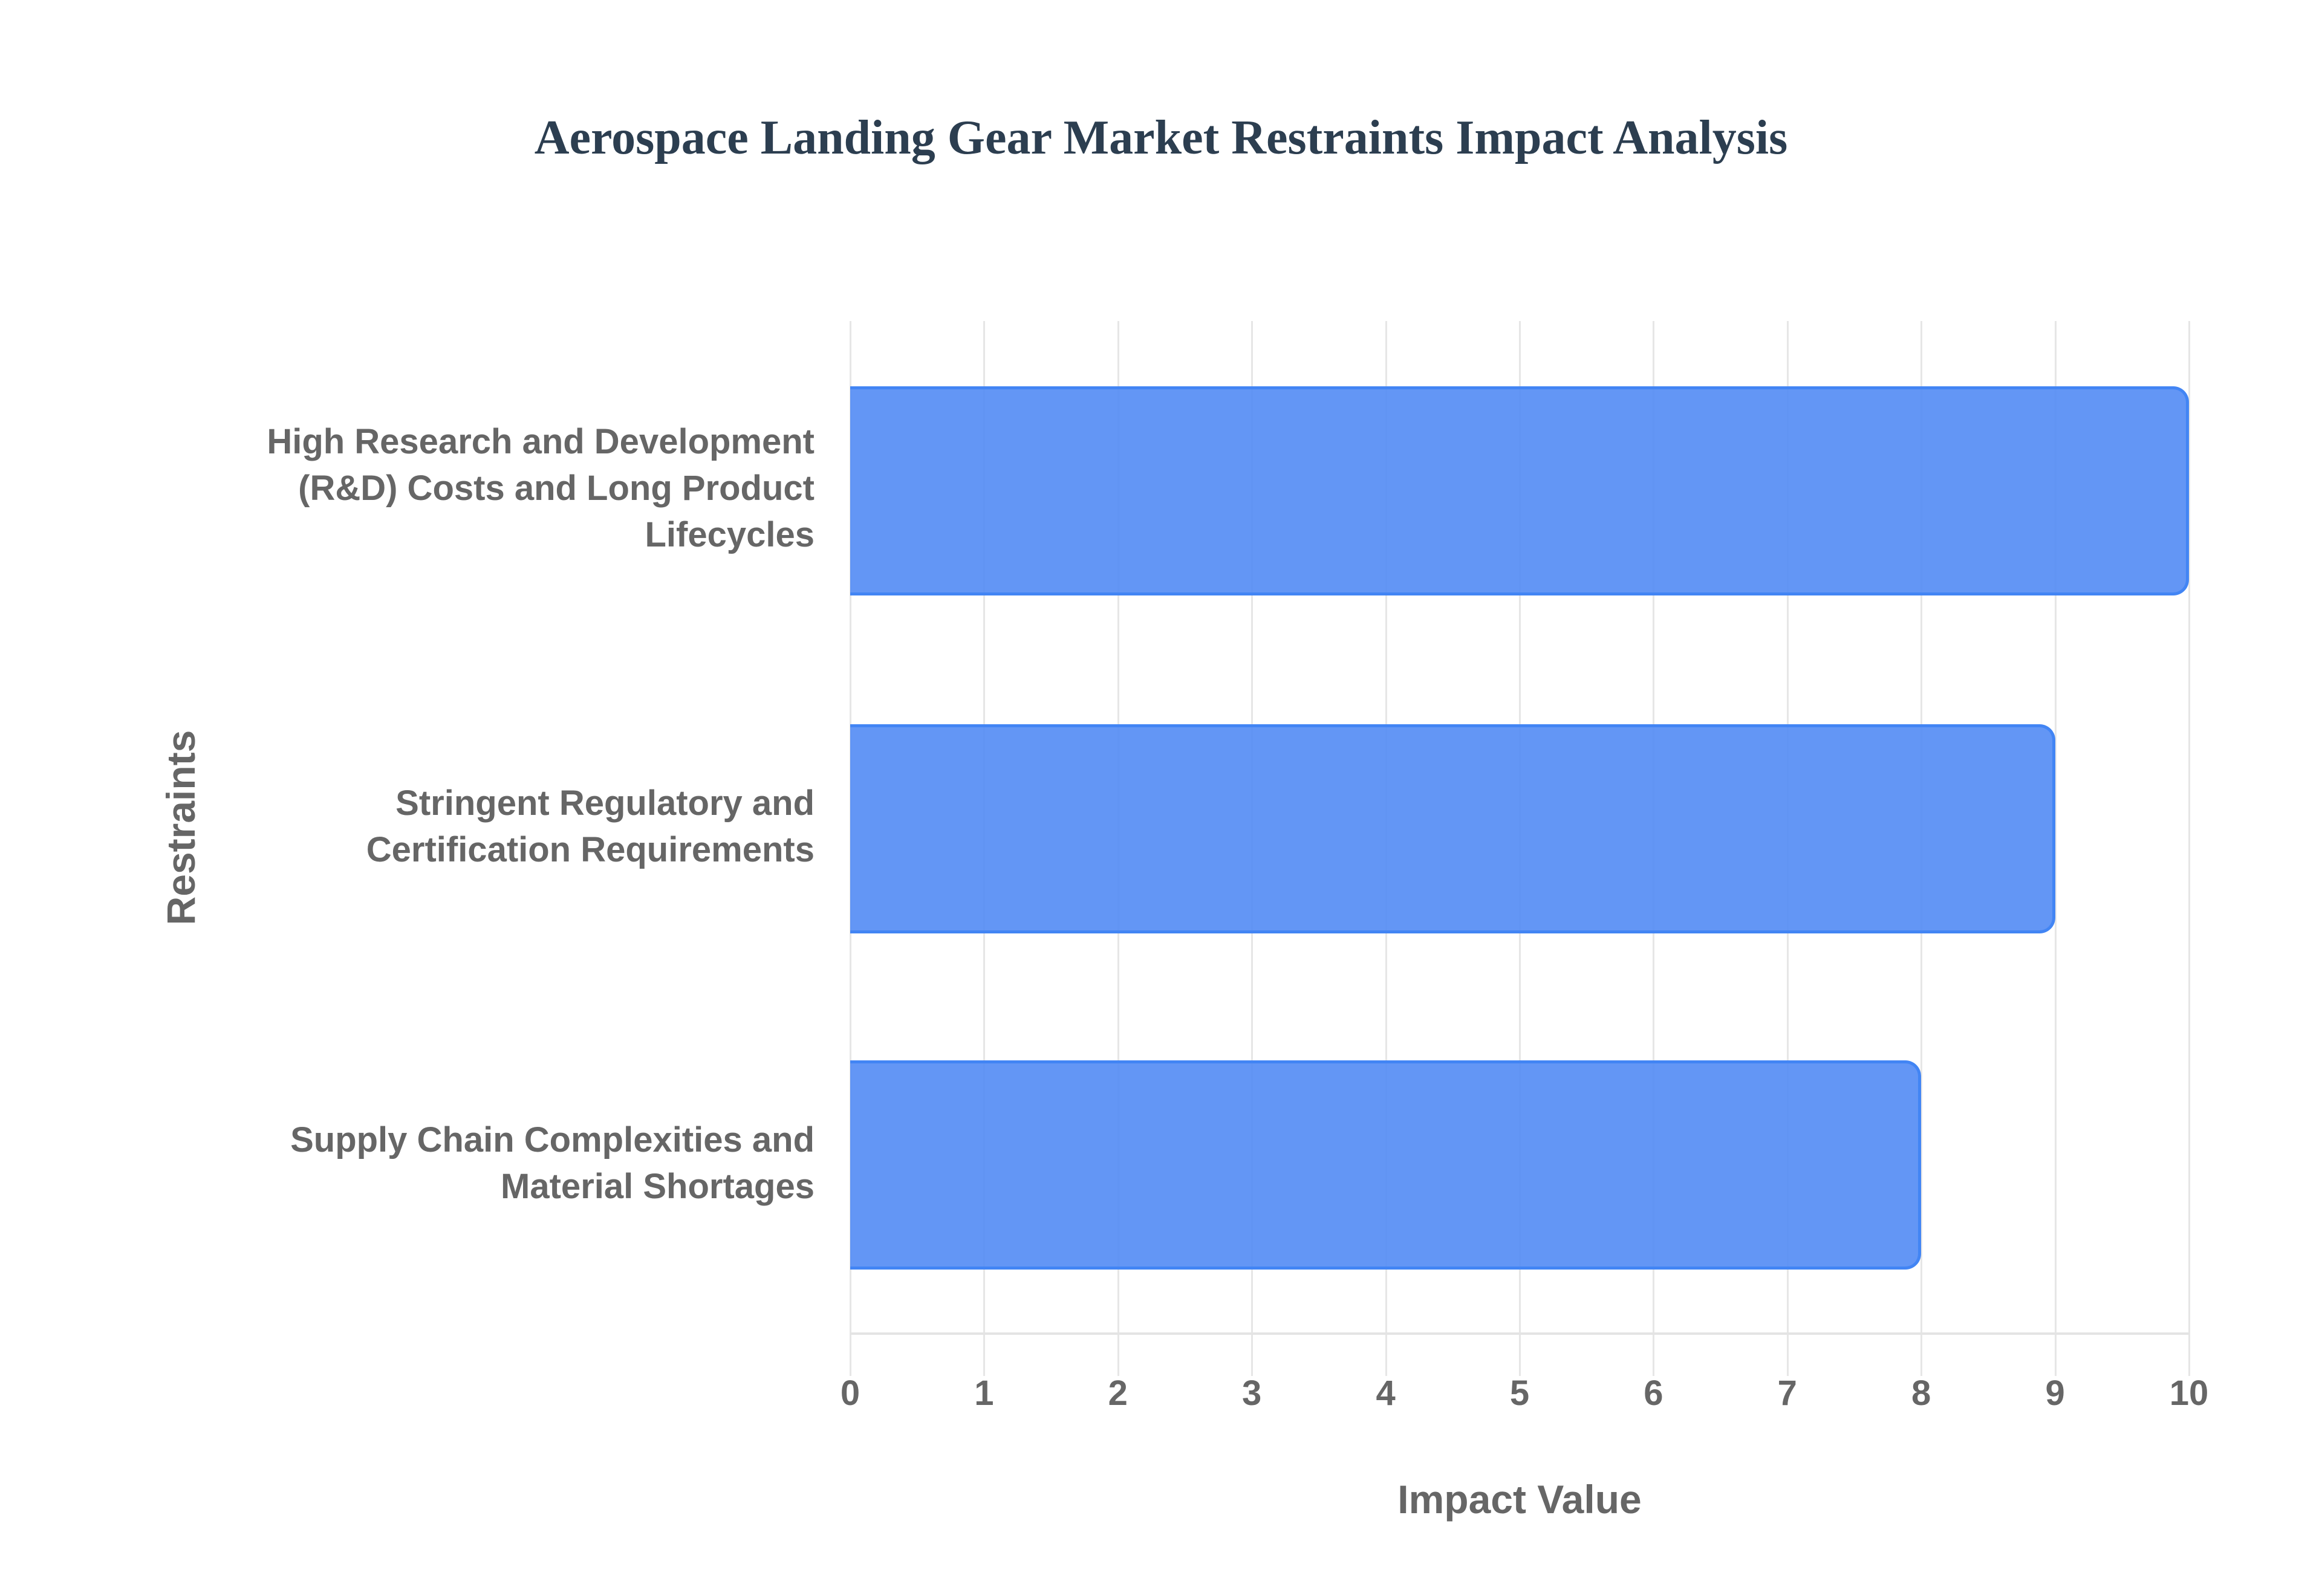 The width and height of the screenshot is (2322, 1596). I want to click on x-tick-label: 4, so click(1386, 1393).